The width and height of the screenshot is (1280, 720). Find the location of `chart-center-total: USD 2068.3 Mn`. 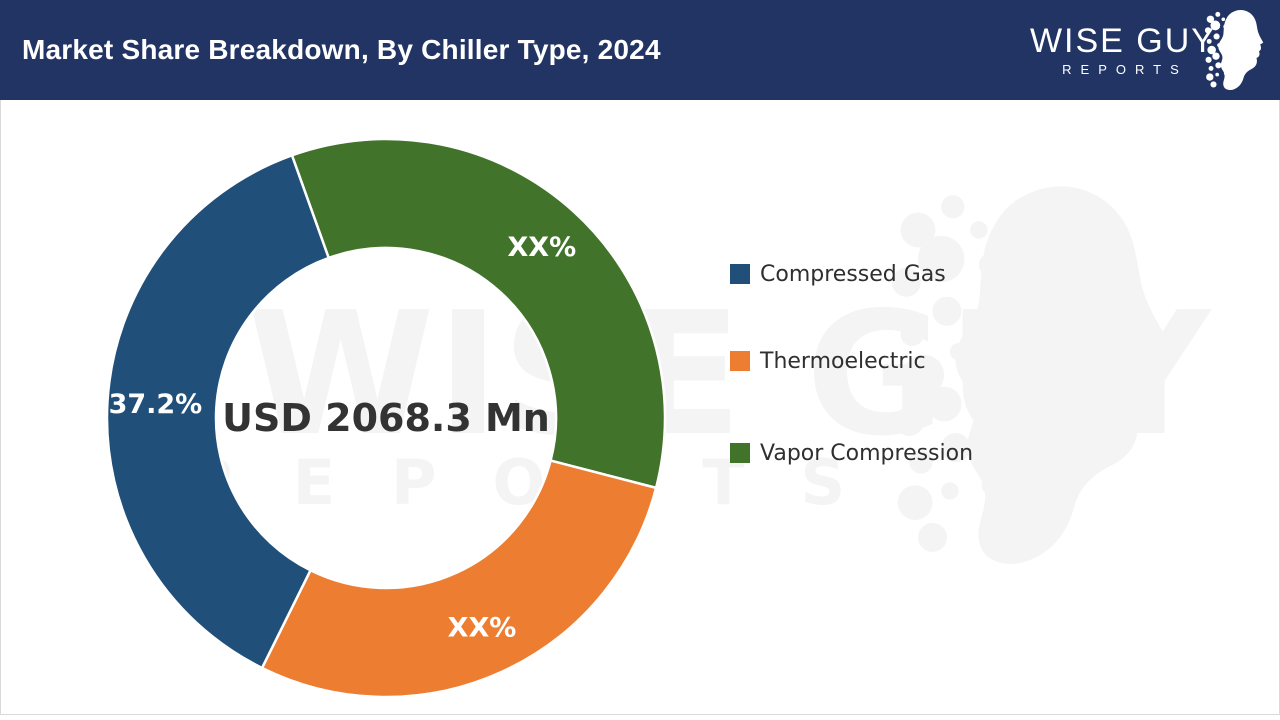

chart-center-total: USD 2068.3 Mn is located at coordinates (386, 418).